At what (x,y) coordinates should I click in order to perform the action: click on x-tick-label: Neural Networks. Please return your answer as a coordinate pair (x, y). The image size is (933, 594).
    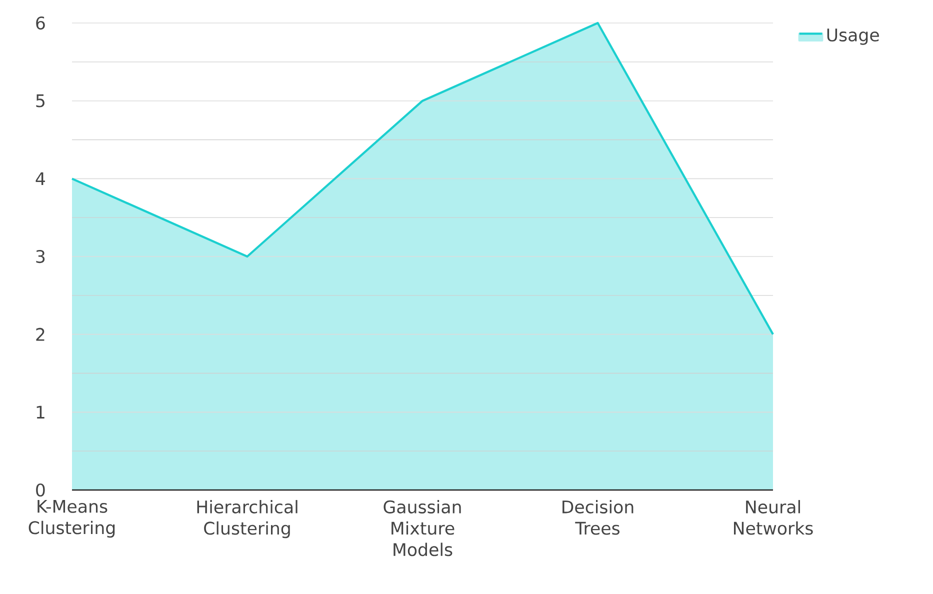
    Looking at the image, I should click on (773, 517).